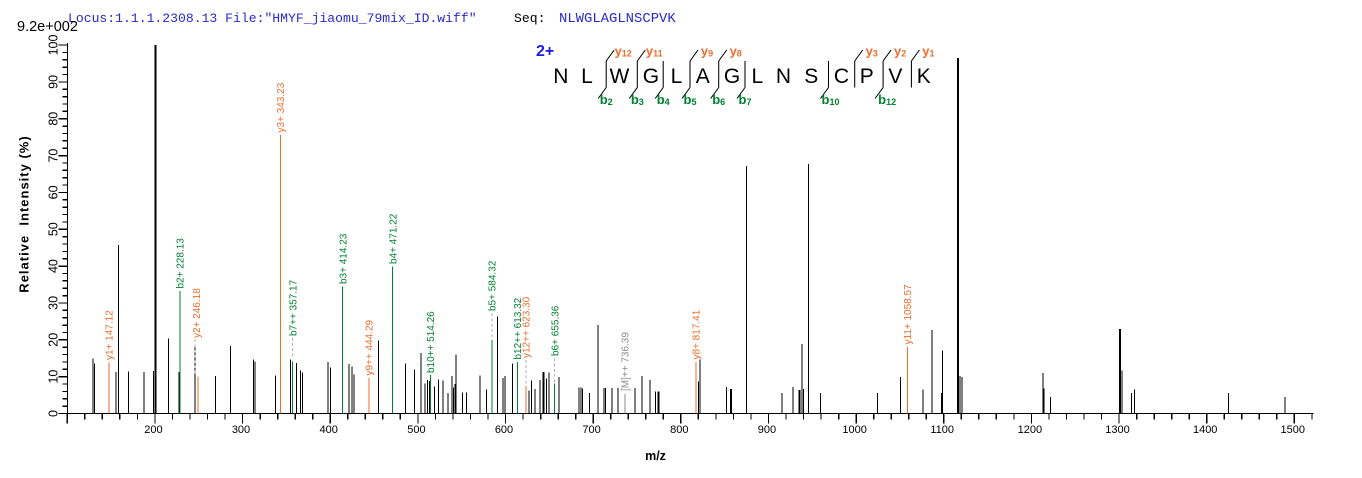  What do you see at coordinates (518, 328) in the screenshot?
I see `svg-text: b12++ 613.32` at bounding box center [518, 328].